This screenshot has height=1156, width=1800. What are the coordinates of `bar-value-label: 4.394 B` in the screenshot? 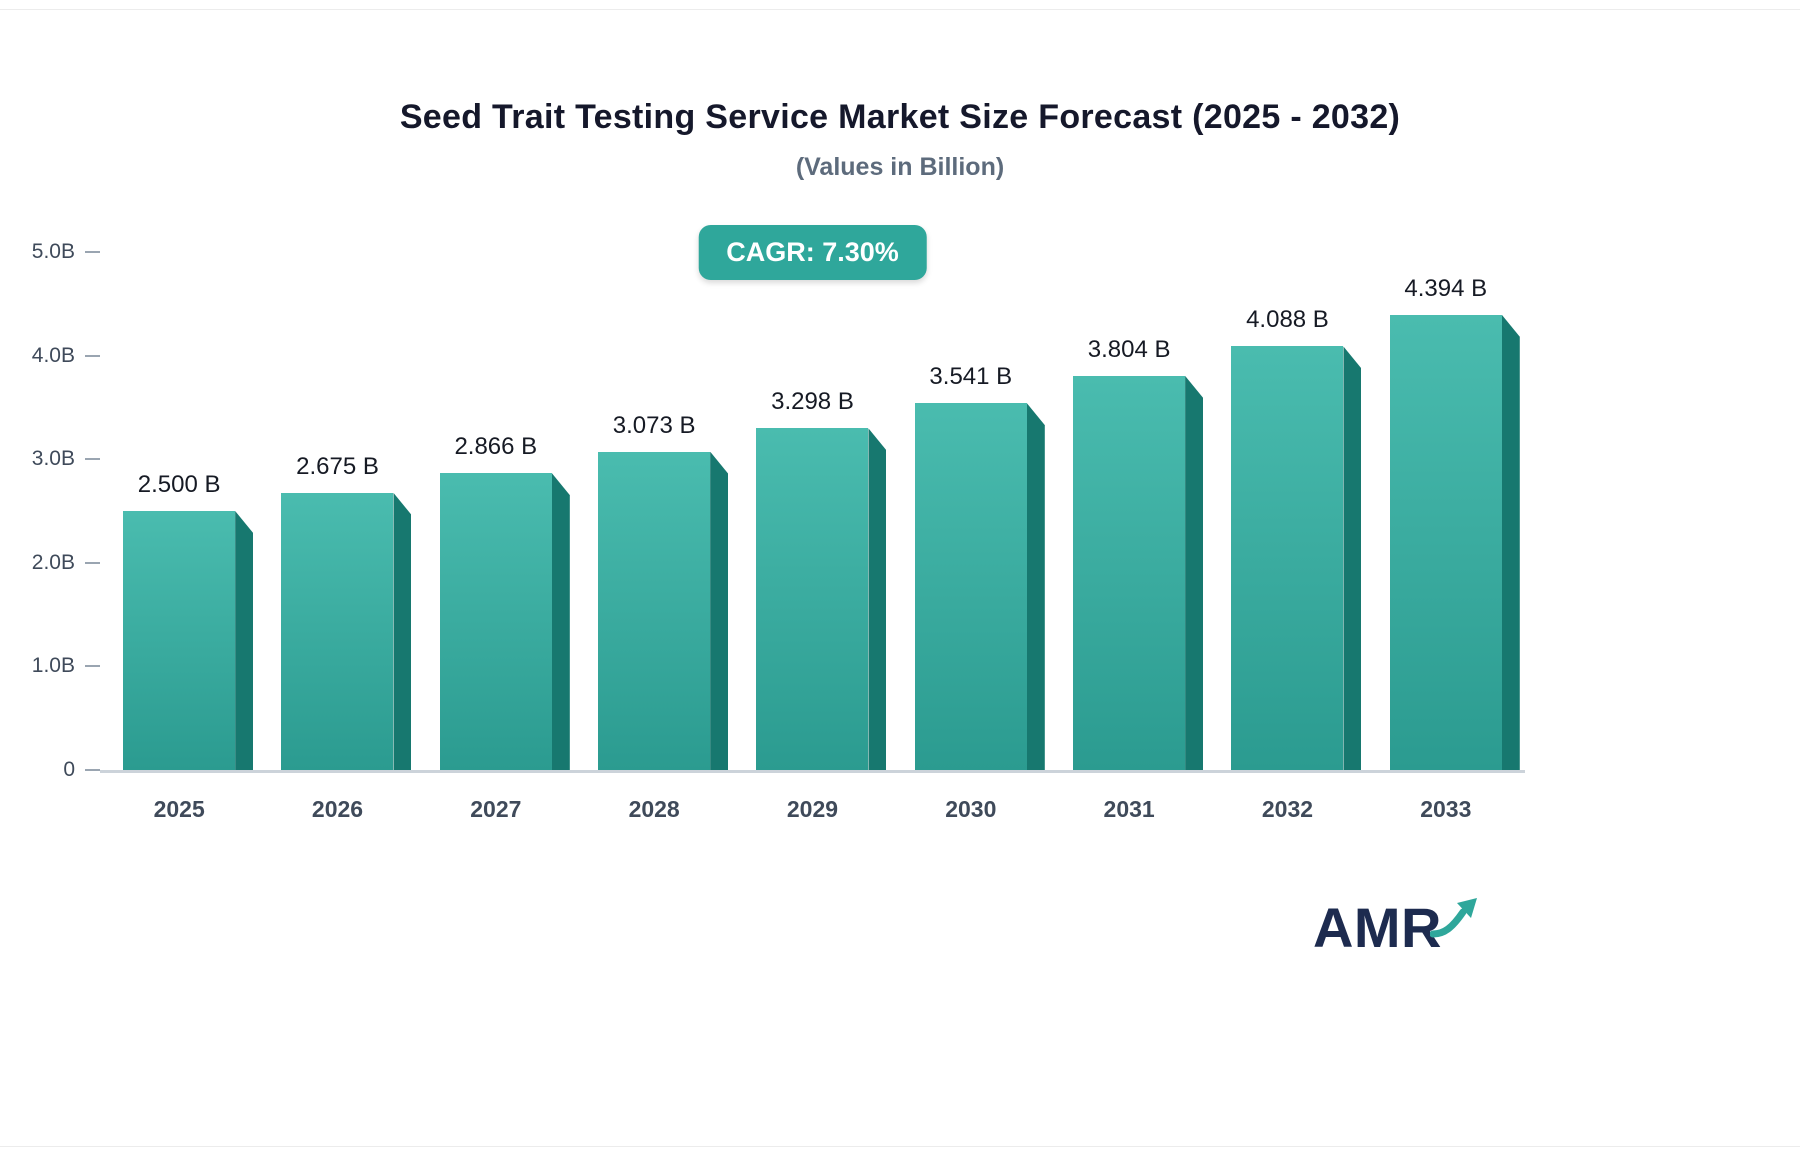 It's located at (1446, 288).